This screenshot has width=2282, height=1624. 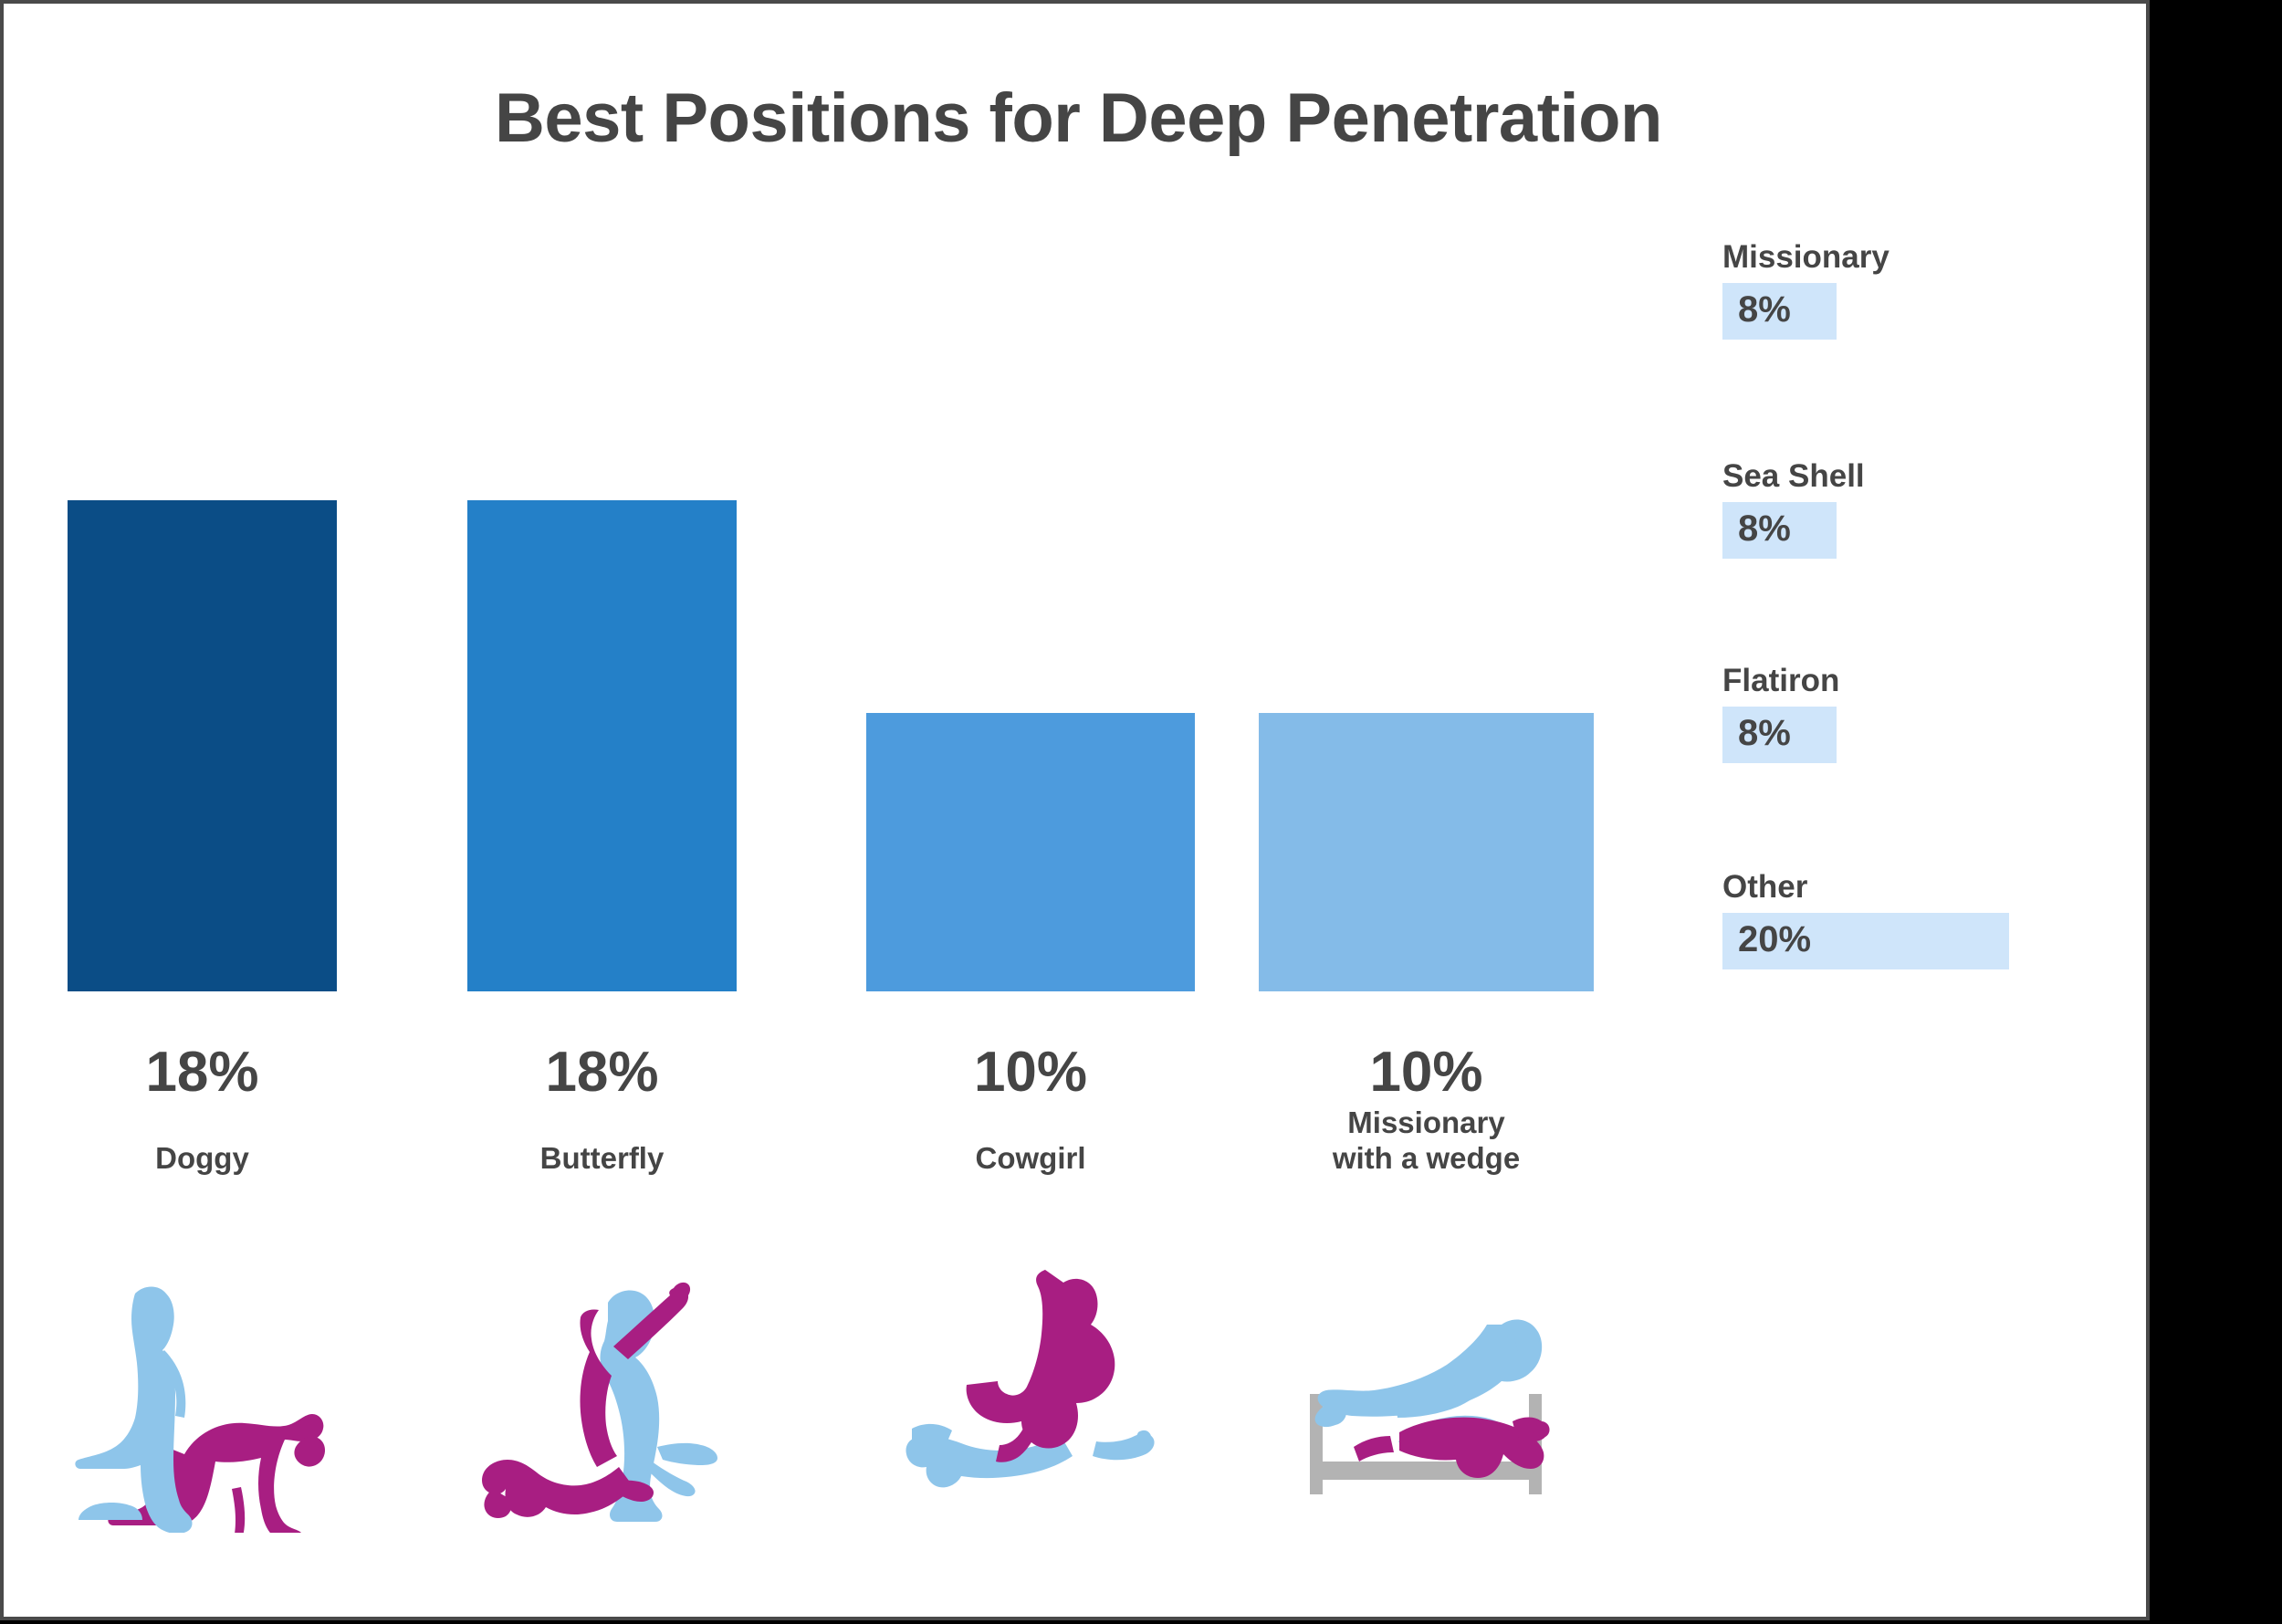 What do you see at coordinates (1765, 887) in the screenshot?
I see `side-item-label: Other` at bounding box center [1765, 887].